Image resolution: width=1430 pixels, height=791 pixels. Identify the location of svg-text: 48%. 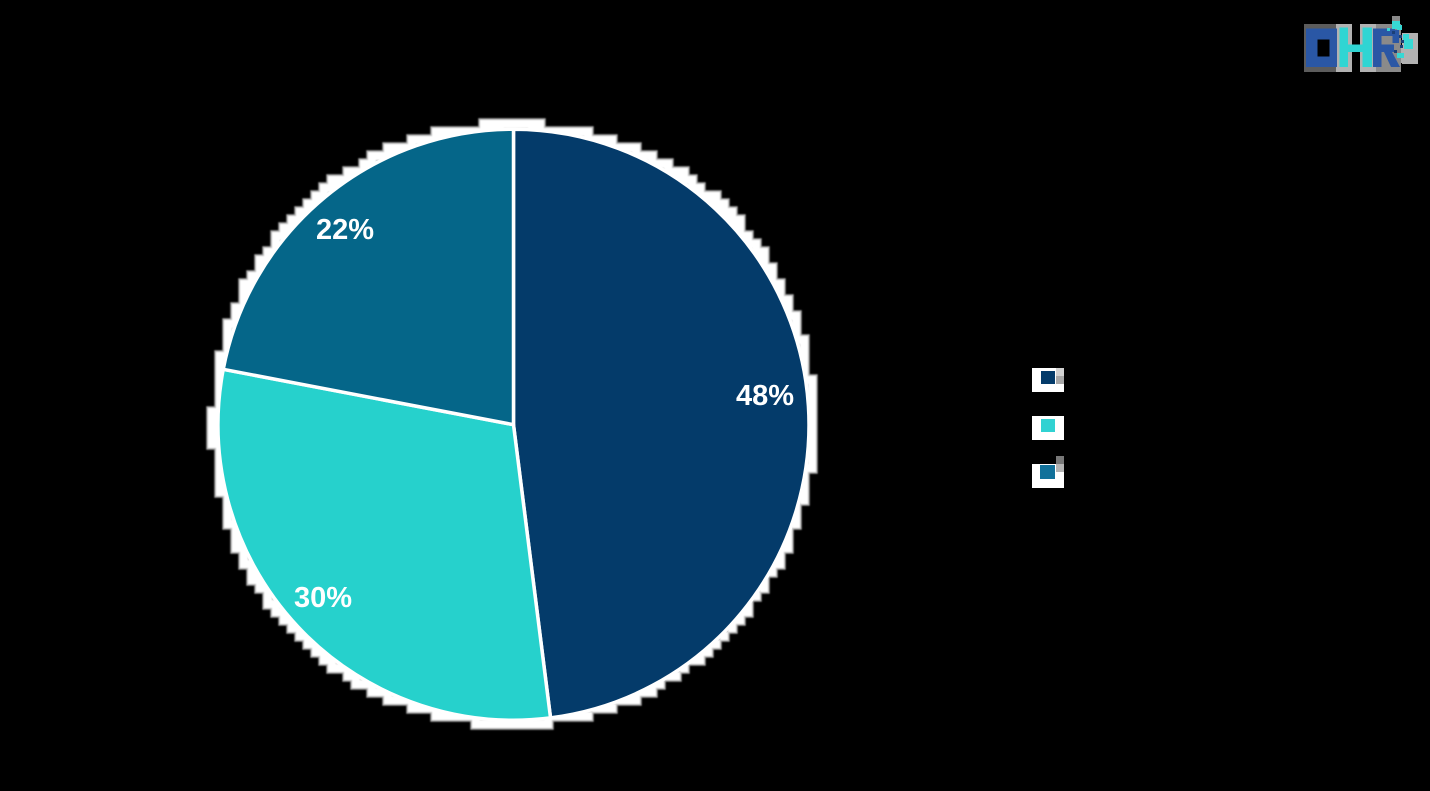
(765, 396).